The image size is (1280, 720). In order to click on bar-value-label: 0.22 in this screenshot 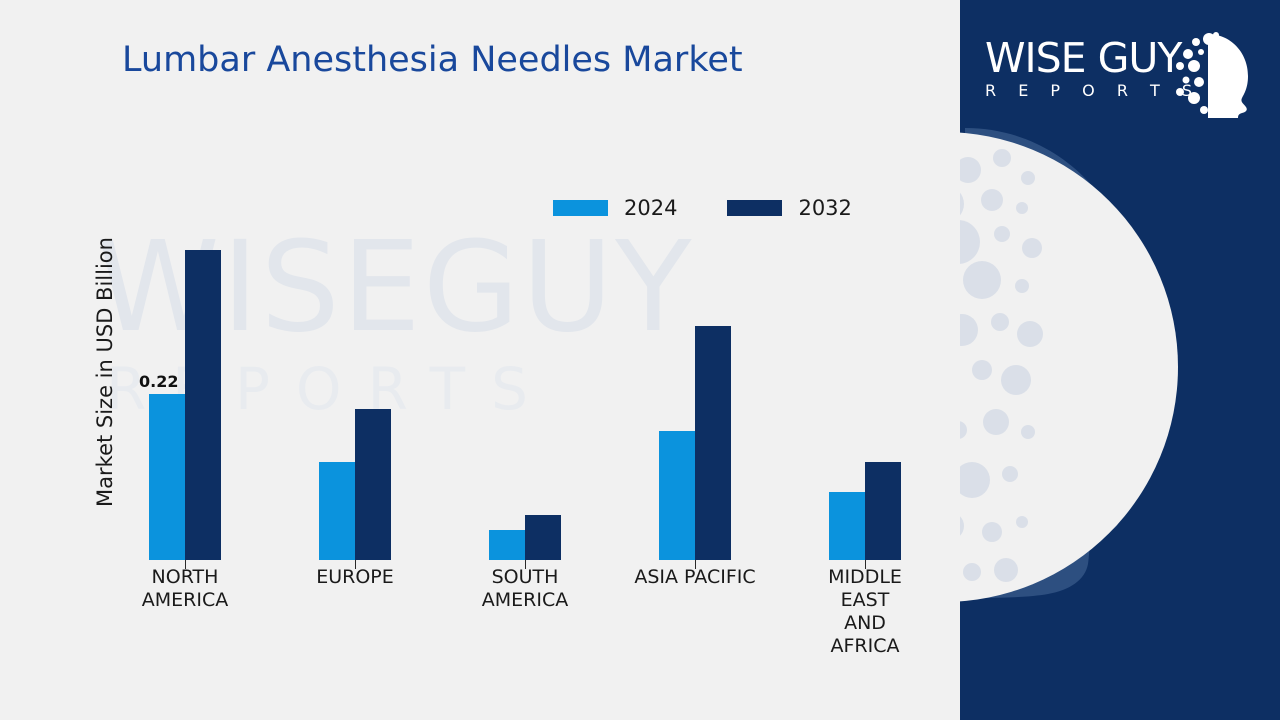, I will do `click(159, 381)`.